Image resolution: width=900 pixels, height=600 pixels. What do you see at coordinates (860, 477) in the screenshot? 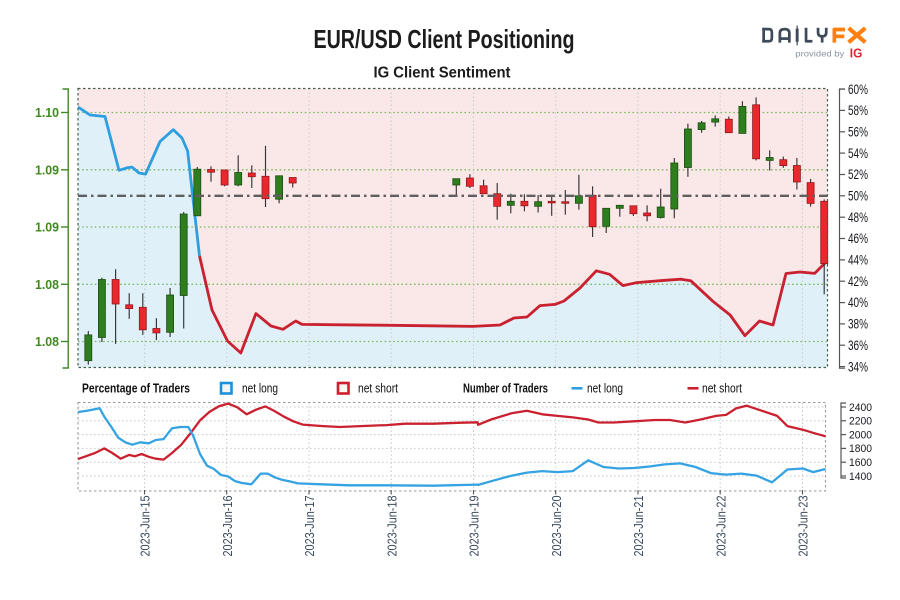
I see `svg-text: 1400` at bounding box center [860, 477].